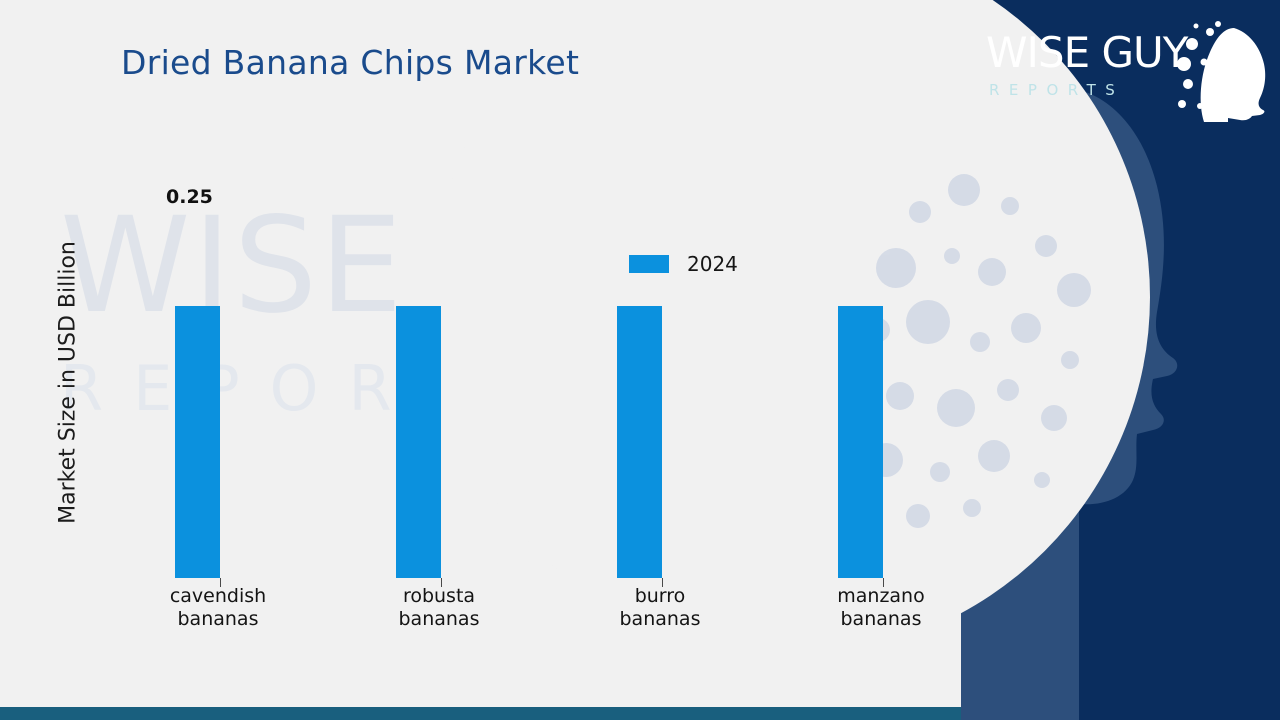 This screenshot has width=1280, height=720. I want to click on logo-head-icon, so click(1221, 71).